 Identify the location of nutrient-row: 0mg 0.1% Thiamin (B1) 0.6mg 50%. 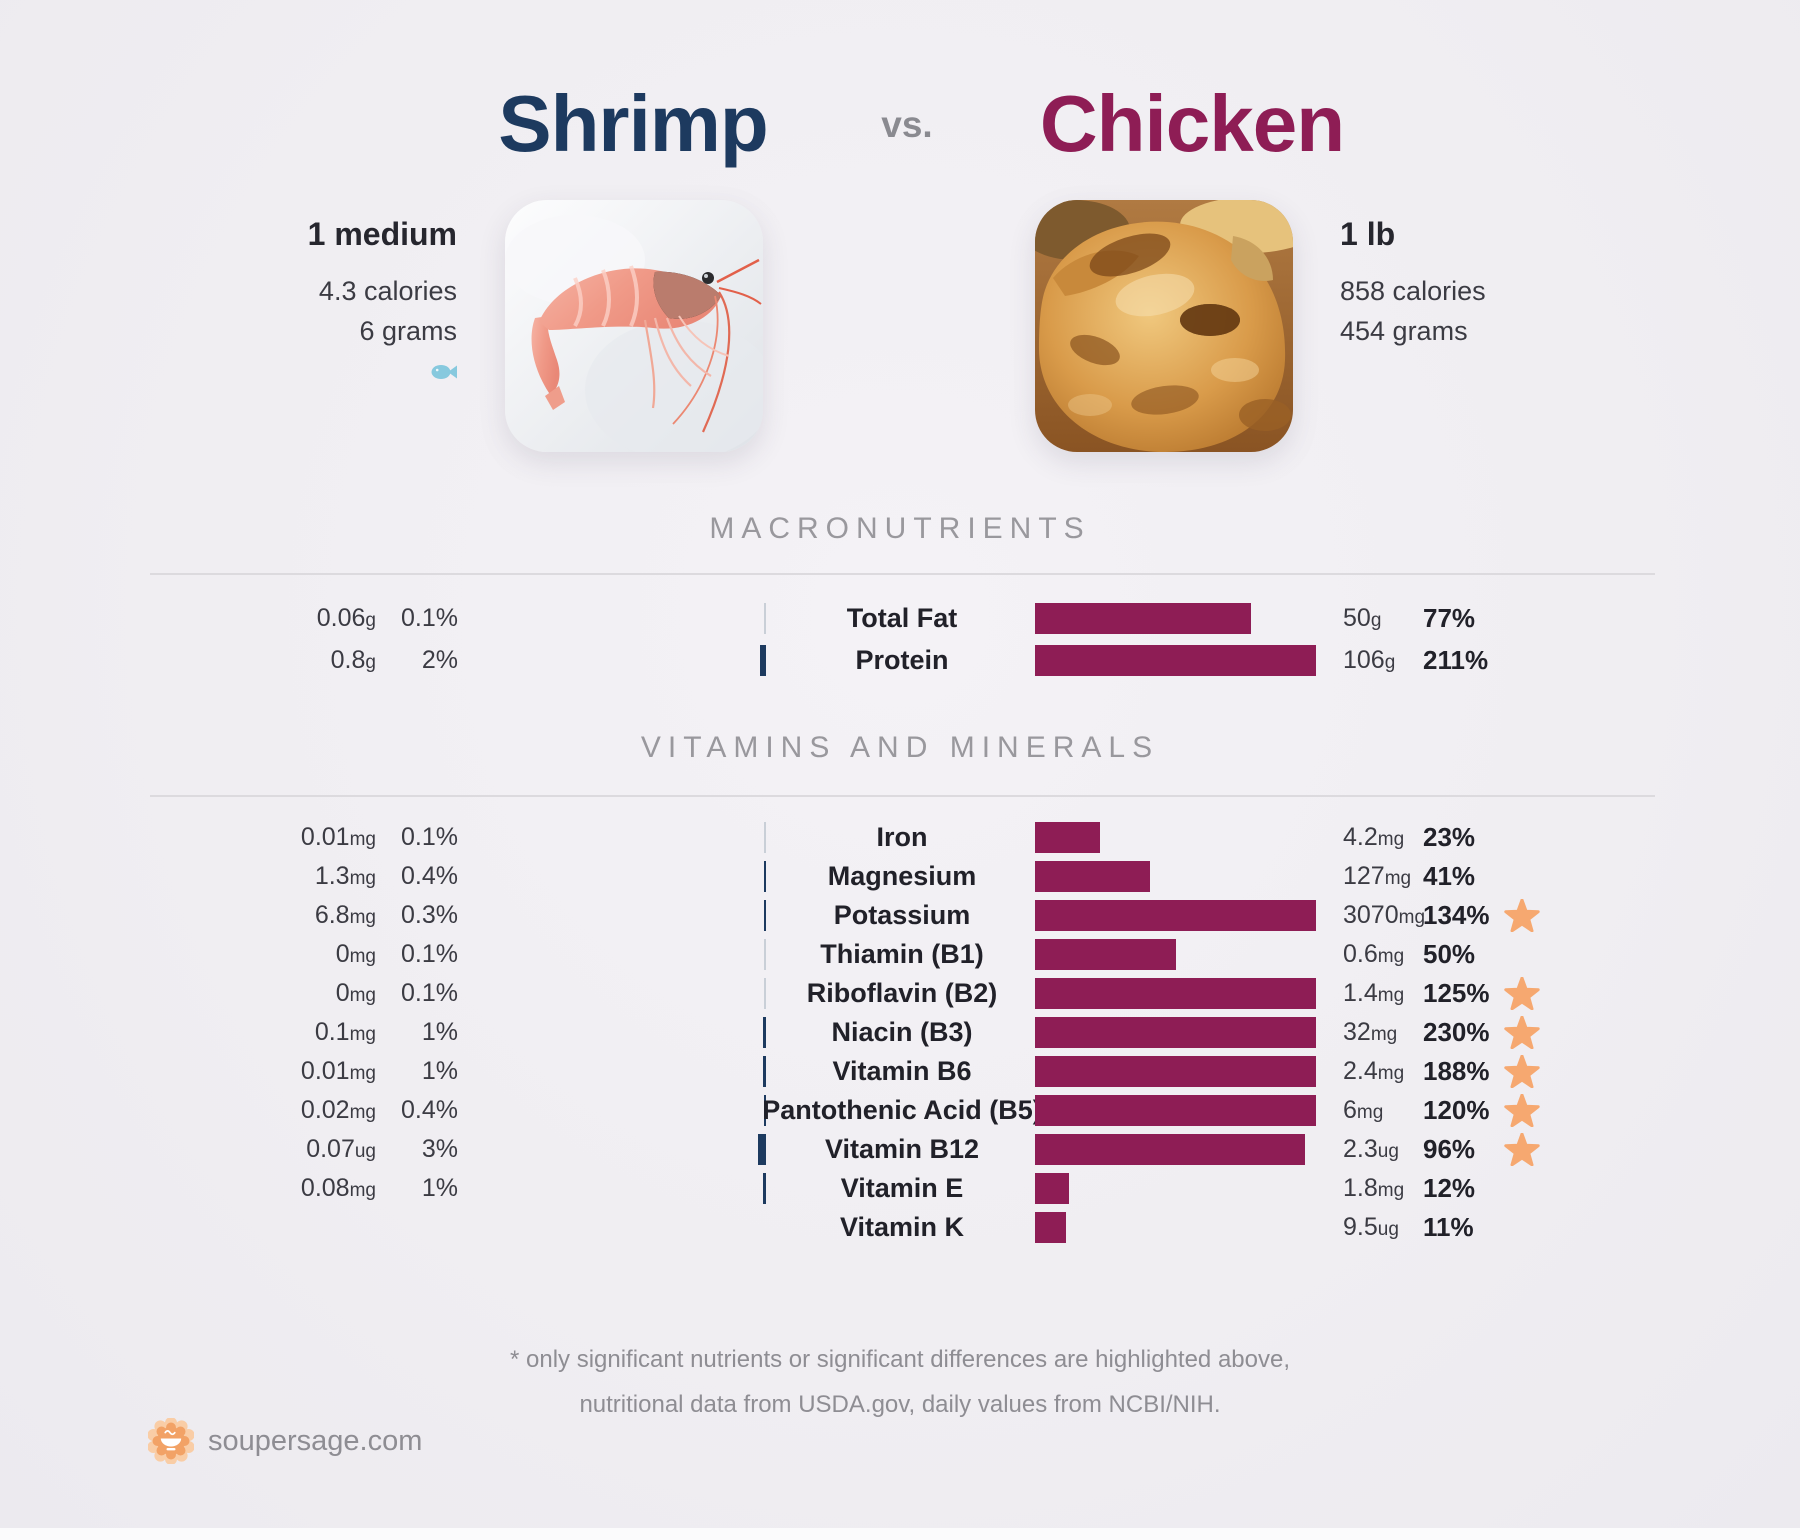
(900, 954).